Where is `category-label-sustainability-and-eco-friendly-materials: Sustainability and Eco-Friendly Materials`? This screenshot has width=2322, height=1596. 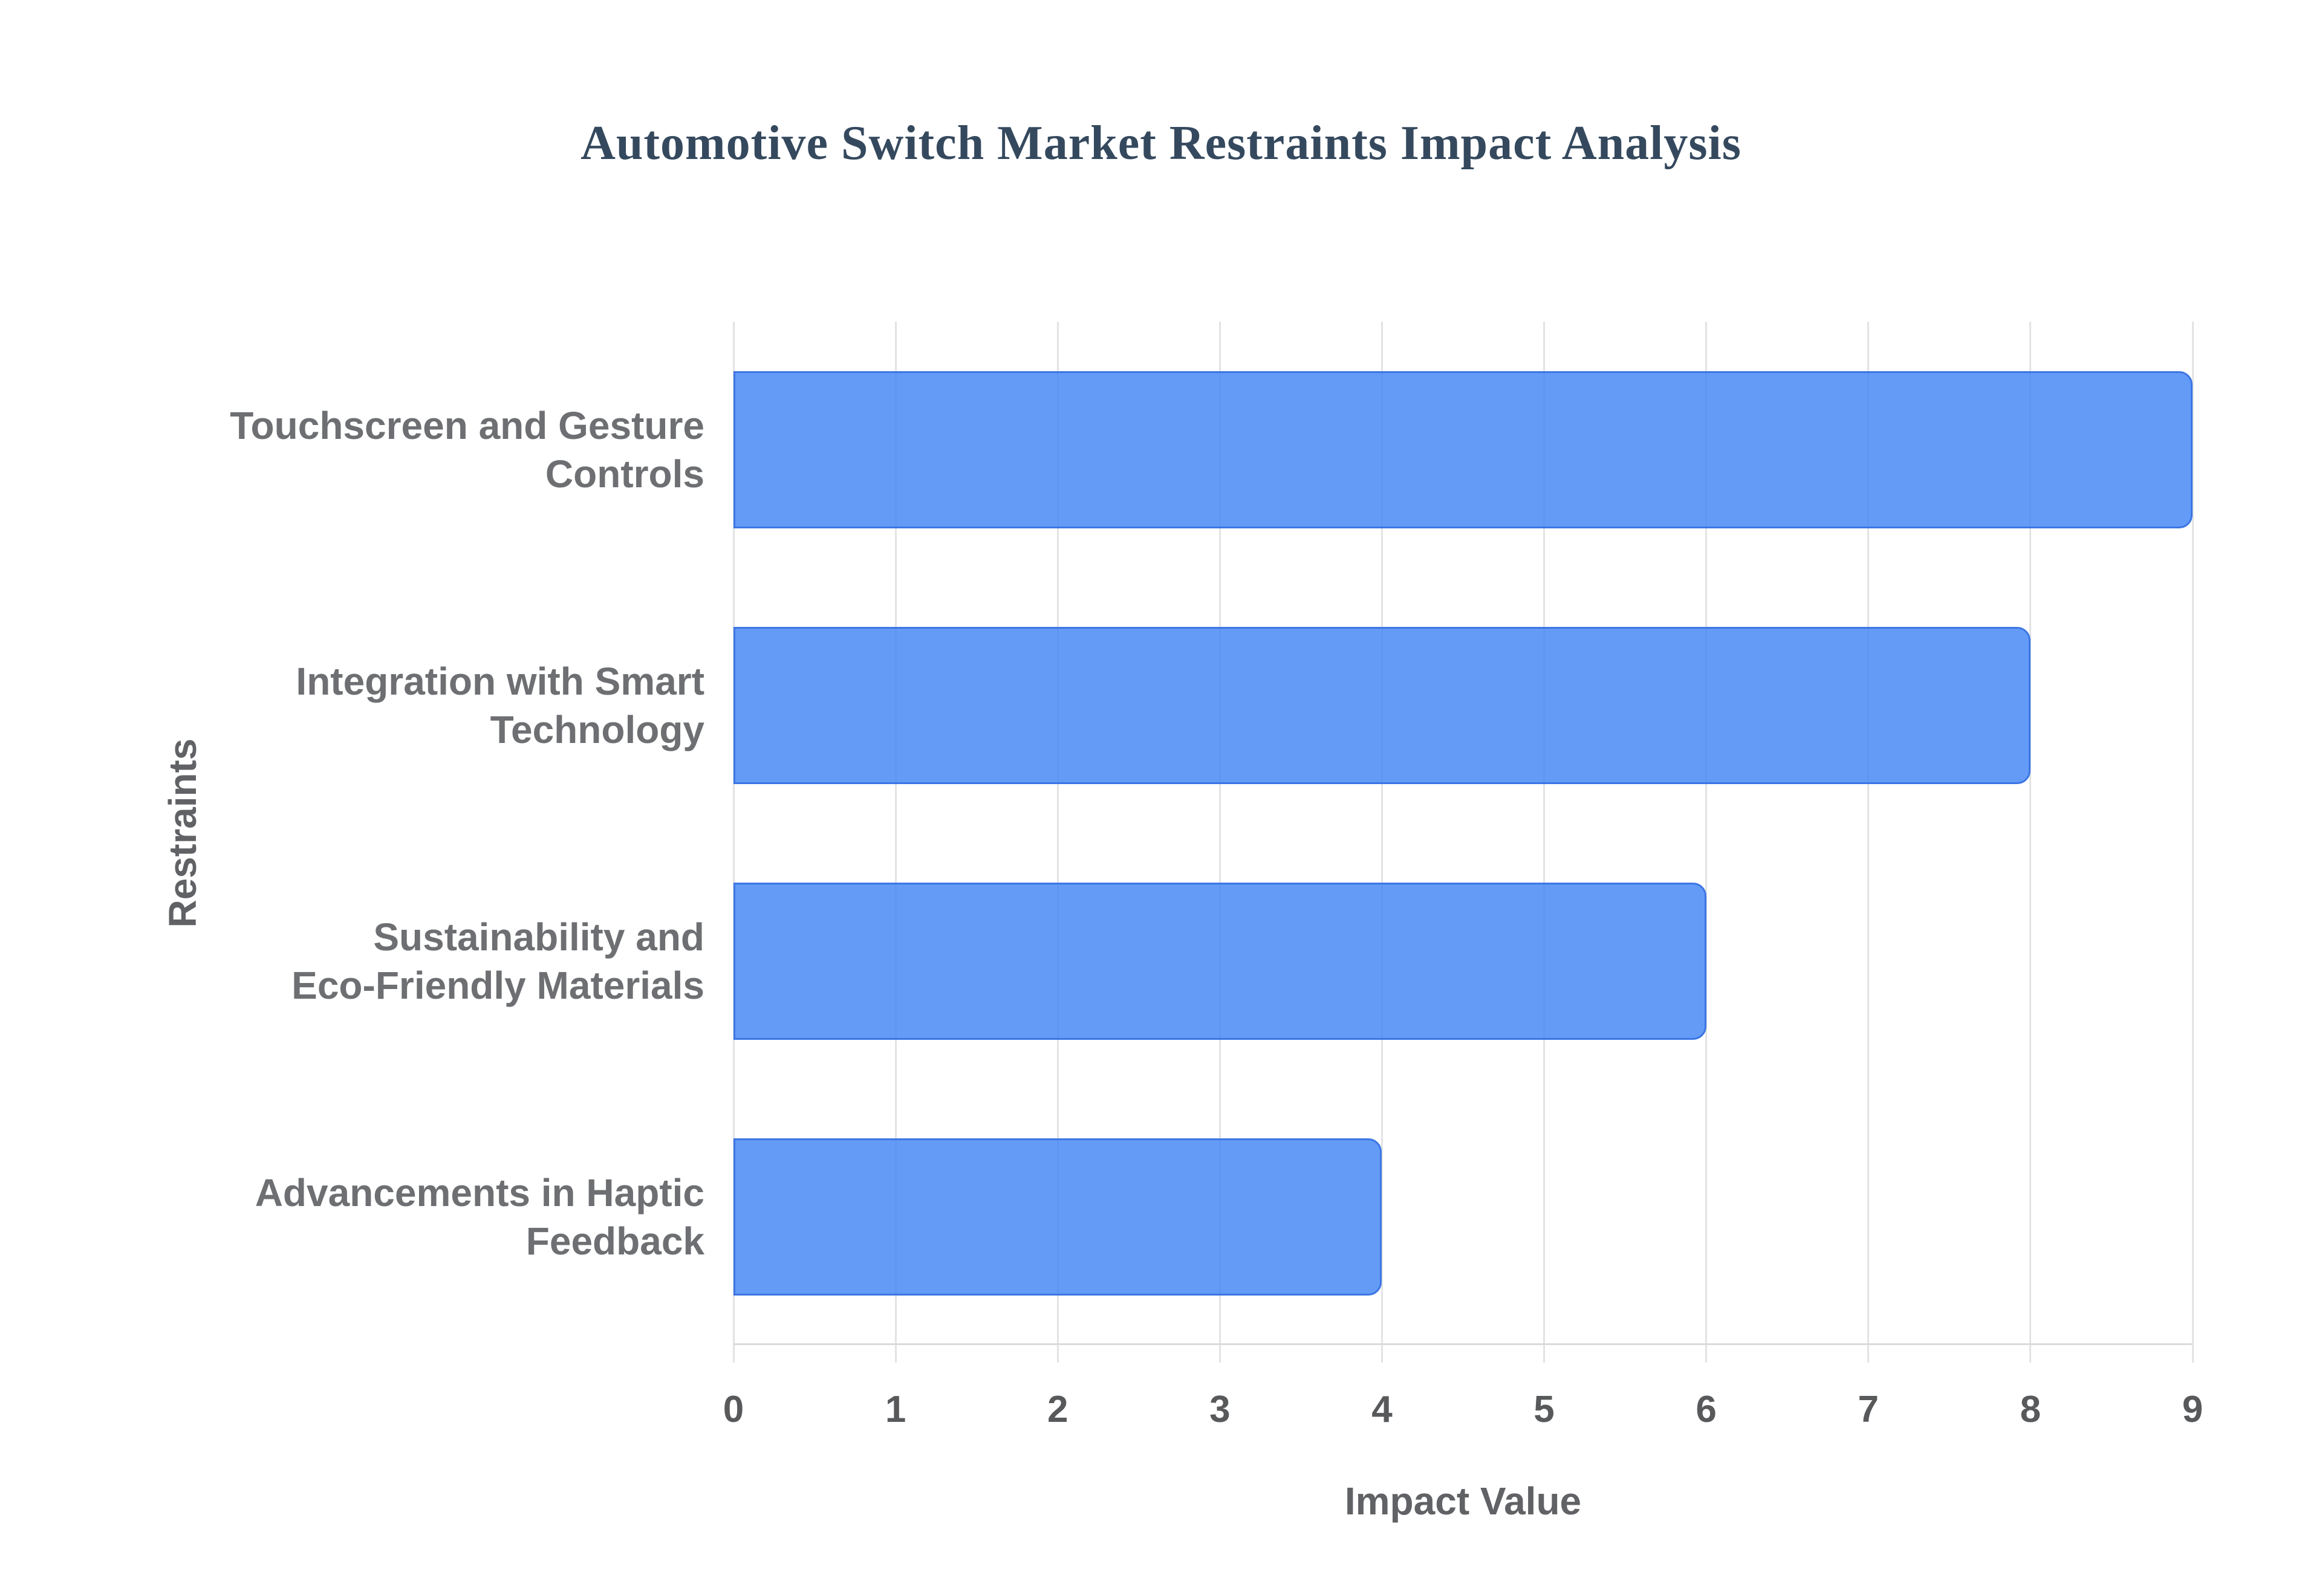 category-label-sustainability-and-eco-friendly-materials: Sustainability and Eco-Friendly Materials is located at coordinates (371, 961).